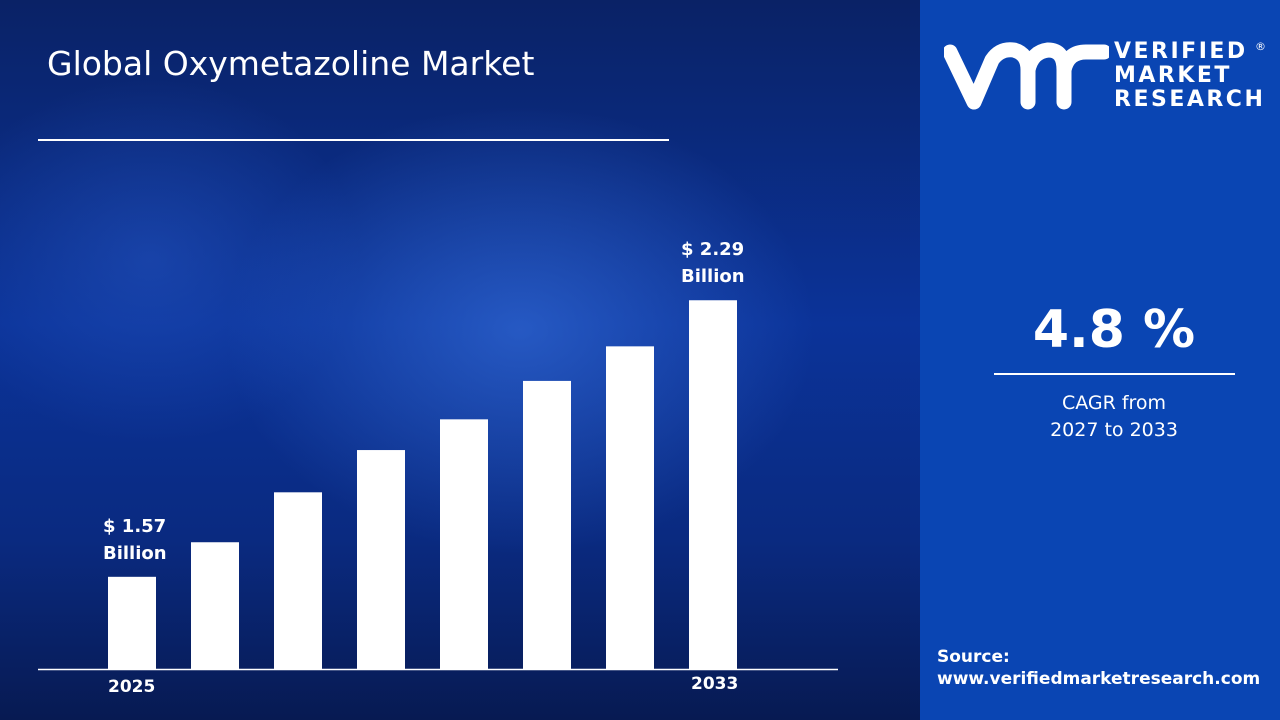  Describe the element at coordinates (291, 63) in the screenshot. I see `chart-title: Global Oxymetazoline Market` at that location.